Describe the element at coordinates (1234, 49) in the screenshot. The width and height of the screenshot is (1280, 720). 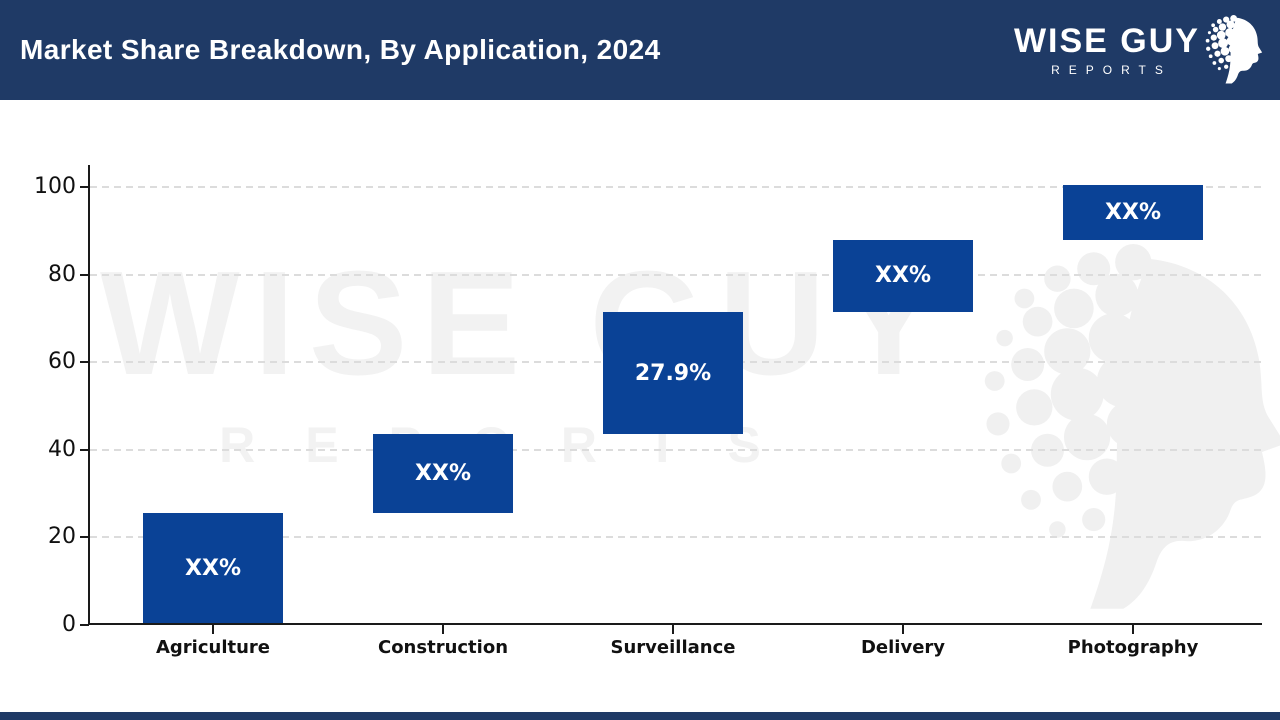
I see `brand-head-icon` at that location.